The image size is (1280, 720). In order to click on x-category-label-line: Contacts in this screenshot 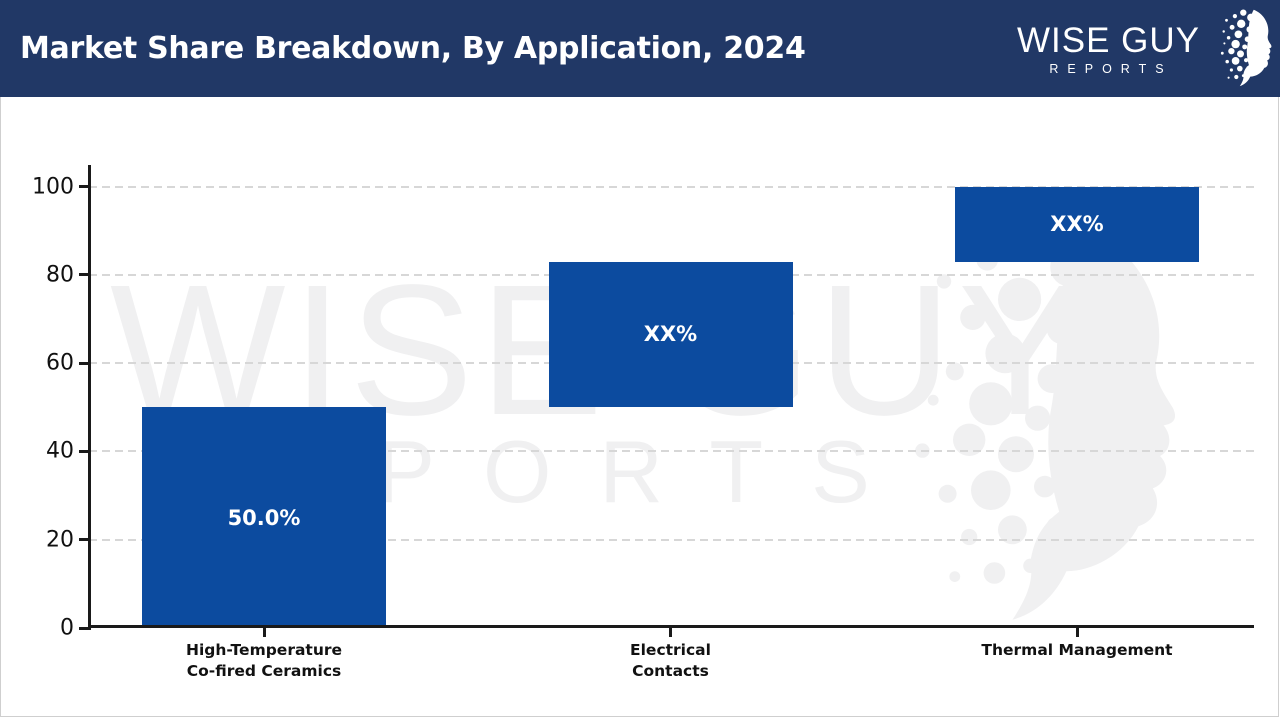, I will do `click(670, 671)`.